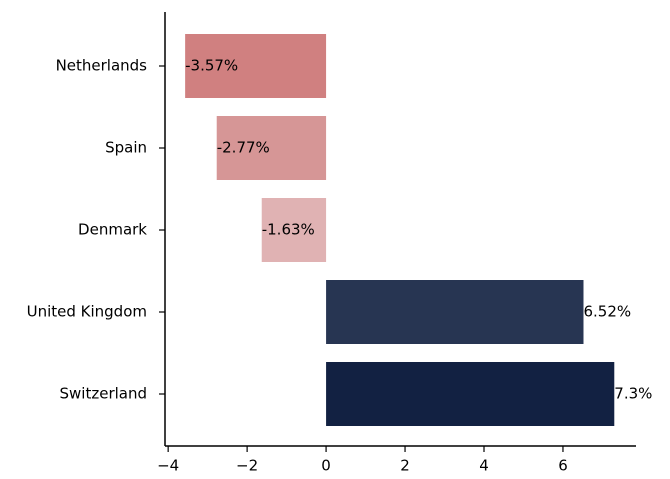 This screenshot has height=479, width=670. What do you see at coordinates (243, 148) in the screenshot?
I see `value-label: -2.77%` at bounding box center [243, 148].